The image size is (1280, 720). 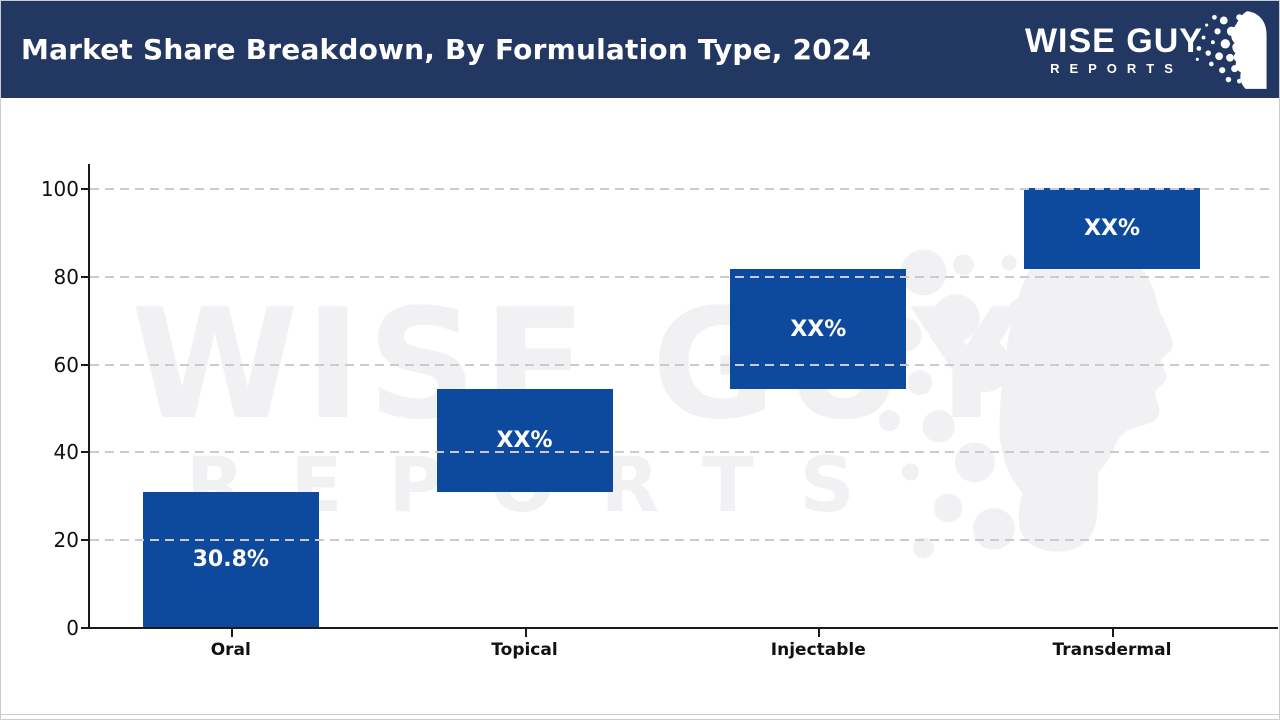 I want to click on bar-topical: XX%, so click(x=524, y=440).